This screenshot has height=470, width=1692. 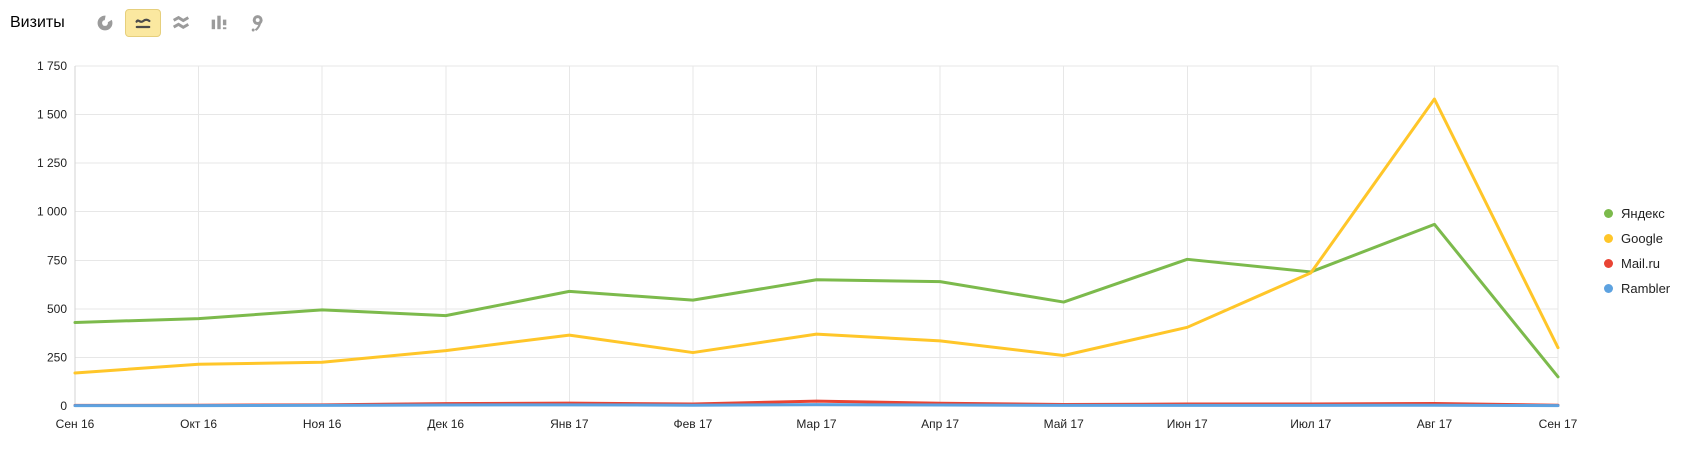 What do you see at coordinates (1187, 424) in the screenshot?
I see `x-axis-label: Июн 17` at bounding box center [1187, 424].